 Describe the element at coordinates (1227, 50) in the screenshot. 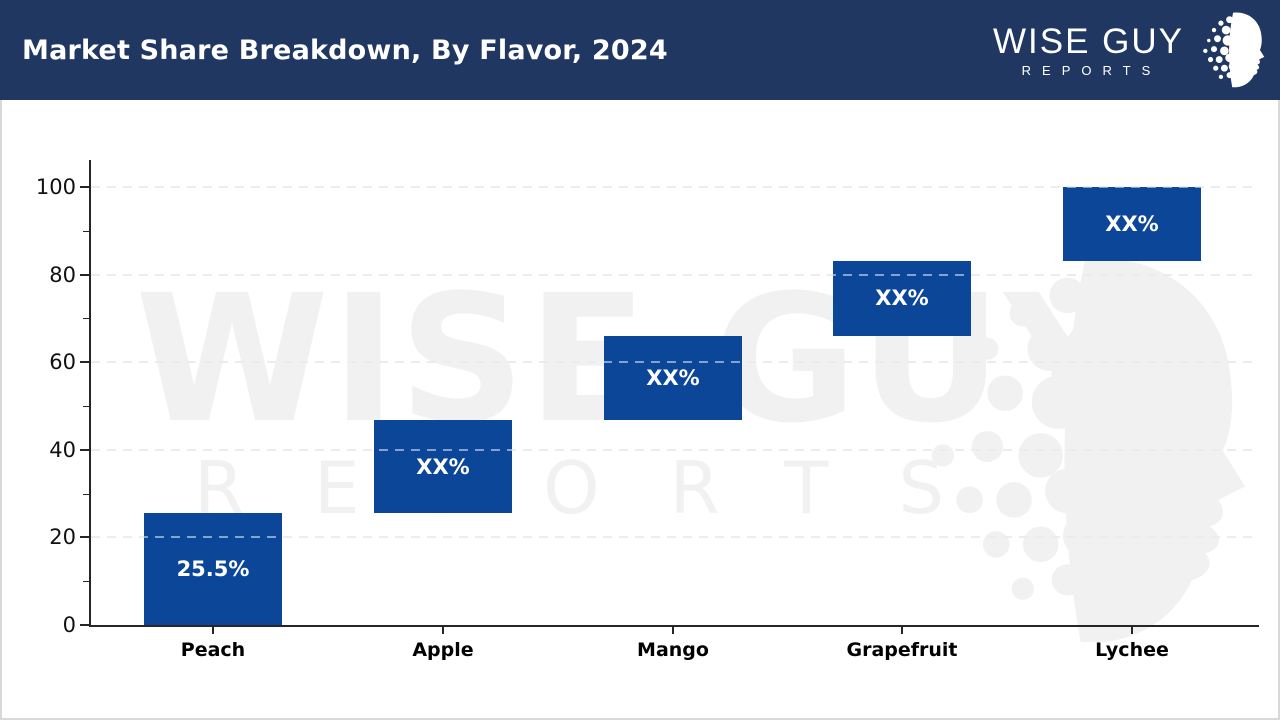

I see `dotted-face-profile-icon` at that location.